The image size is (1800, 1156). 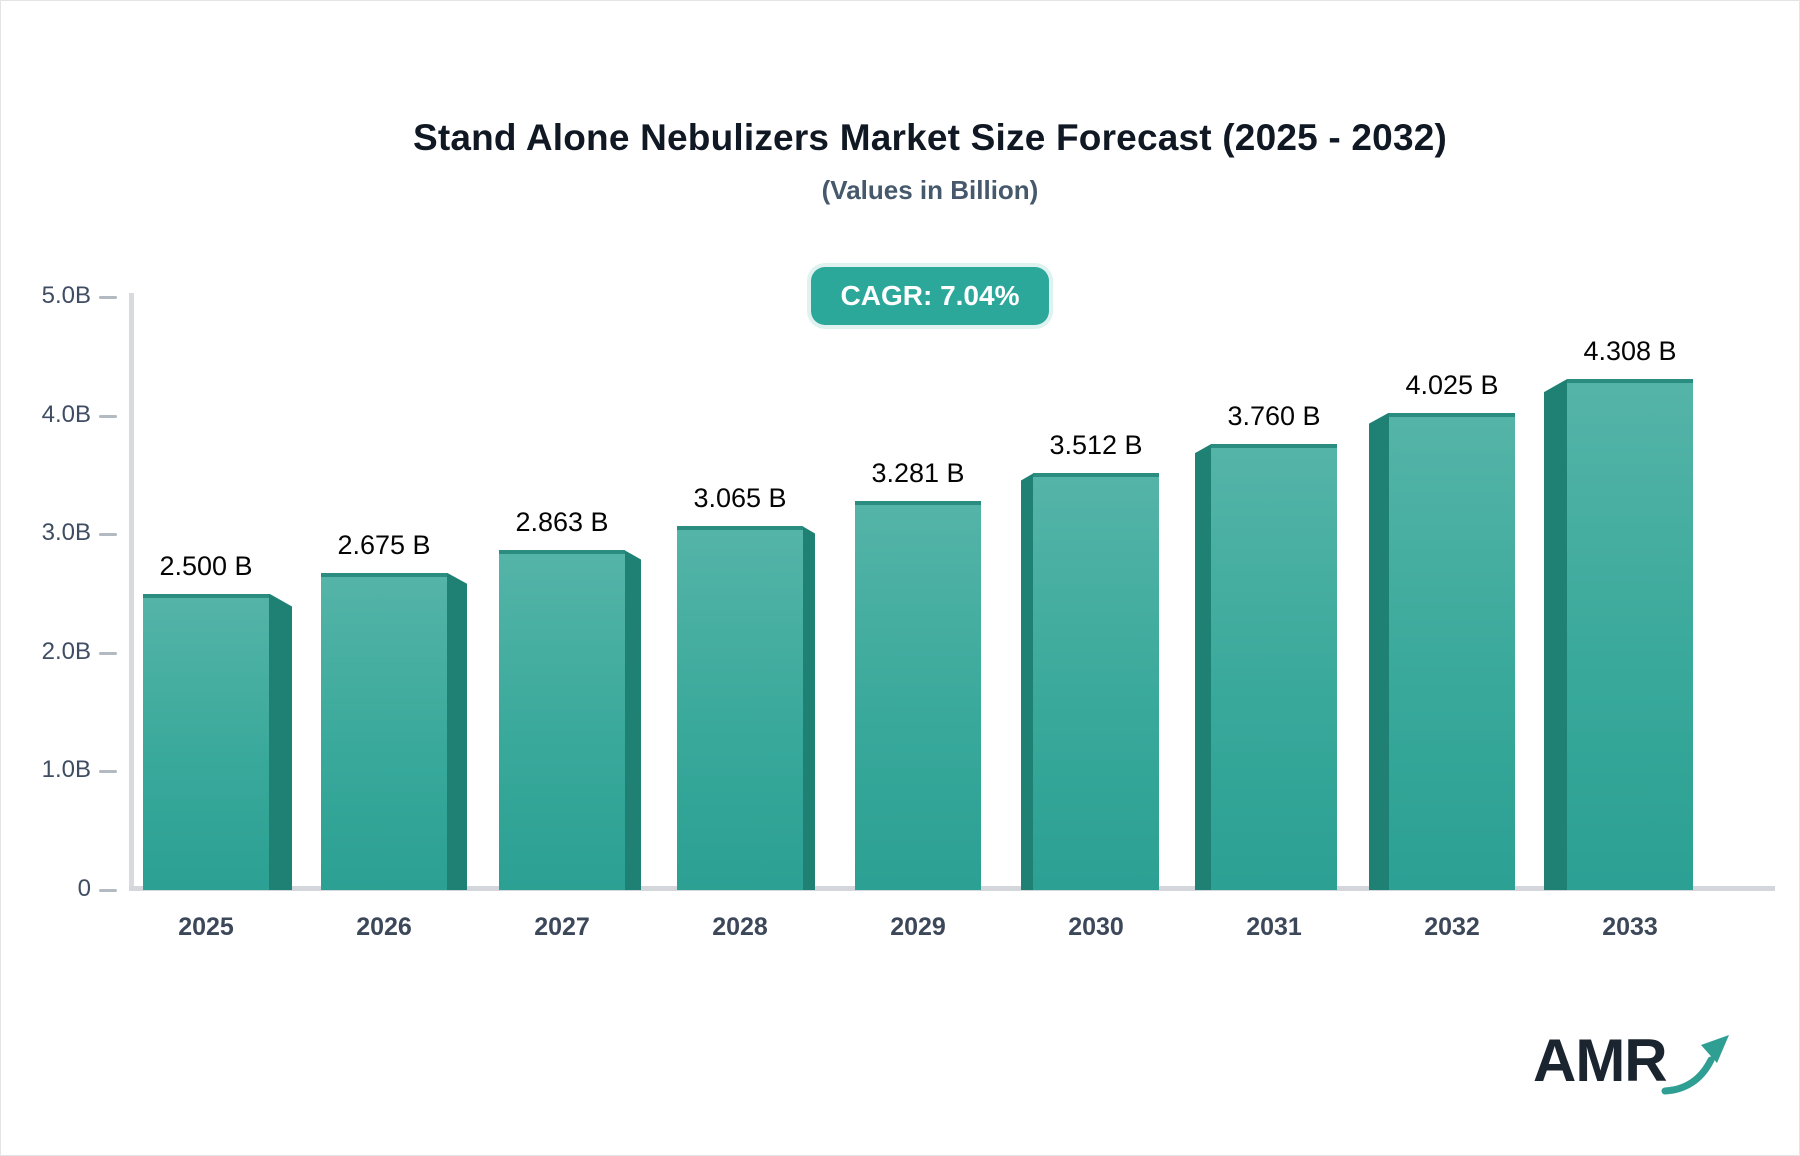 What do you see at coordinates (1096, 927) in the screenshot?
I see `x-axis-year-label: 2030` at bounding box center [1096, 927].